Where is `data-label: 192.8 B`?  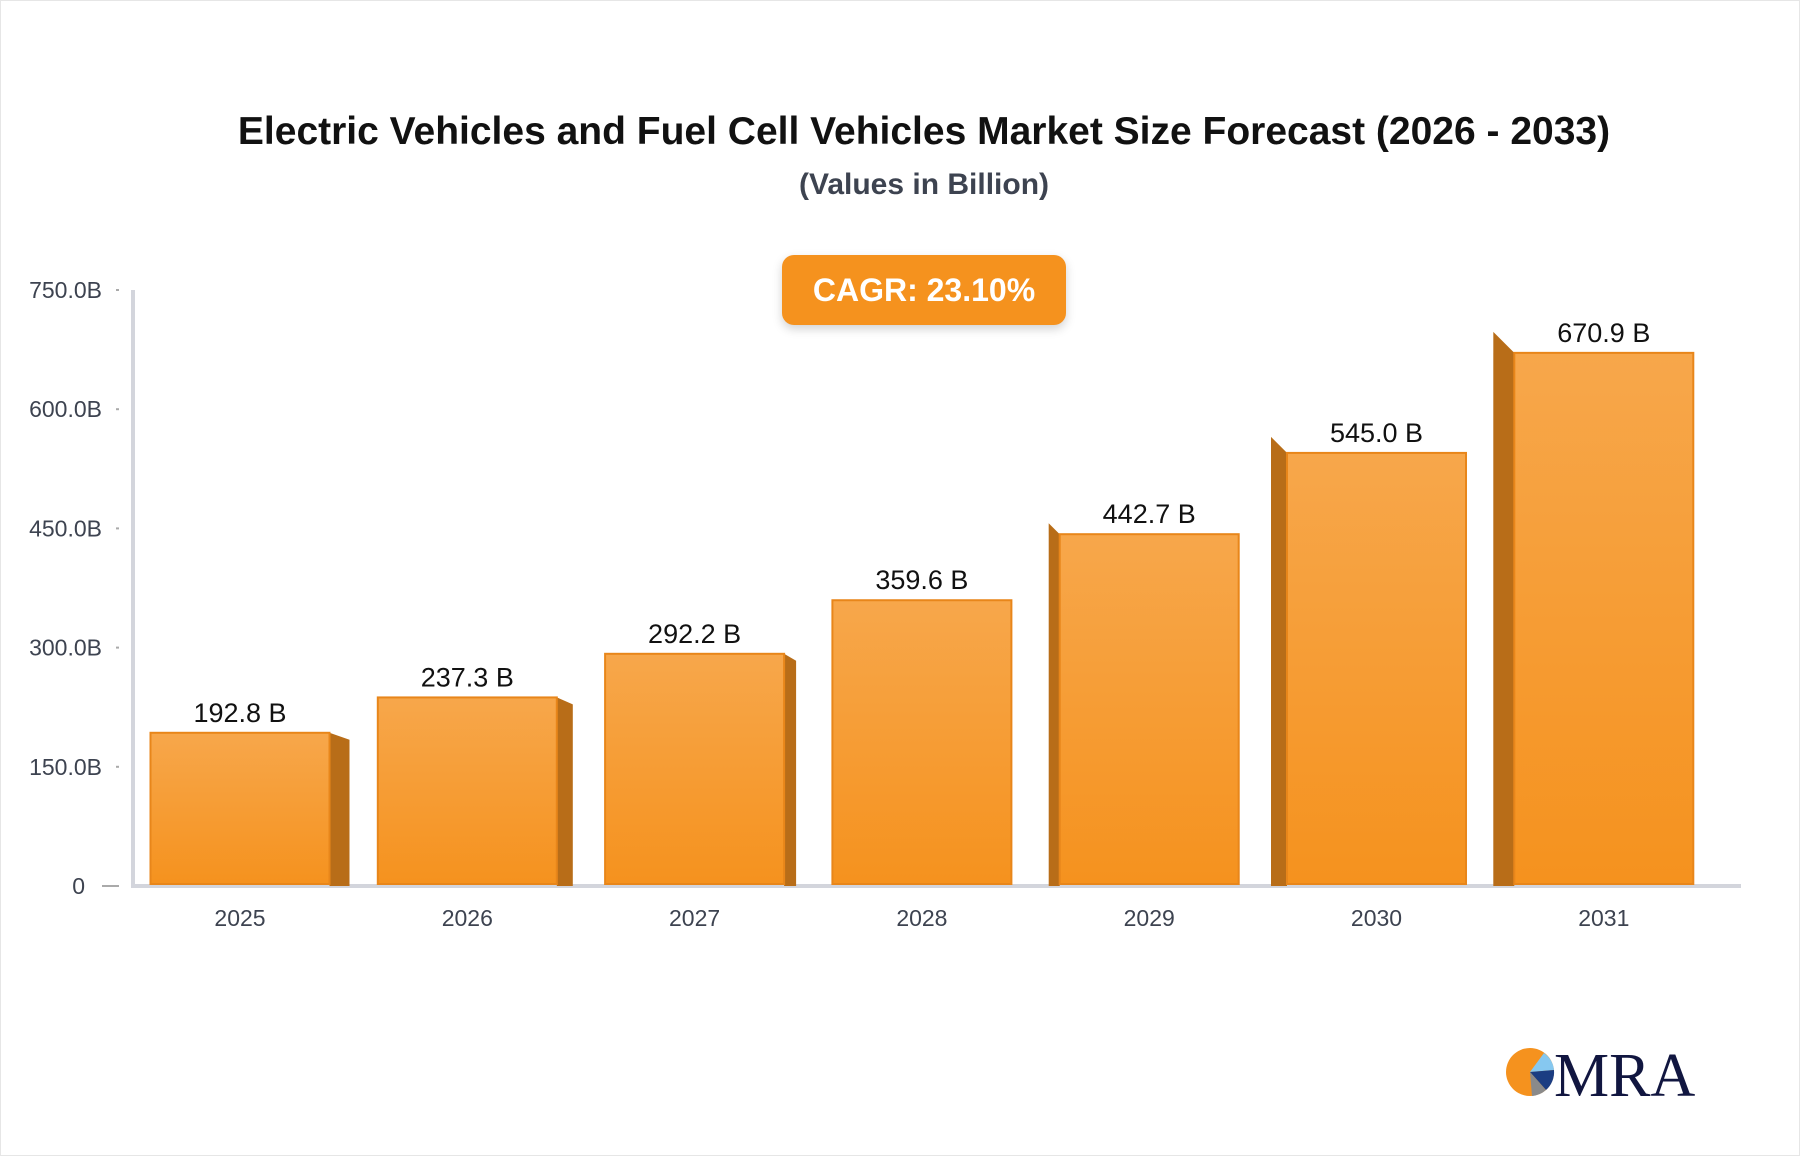
data-label: 192.8 B is located at coordinates (239, 713).